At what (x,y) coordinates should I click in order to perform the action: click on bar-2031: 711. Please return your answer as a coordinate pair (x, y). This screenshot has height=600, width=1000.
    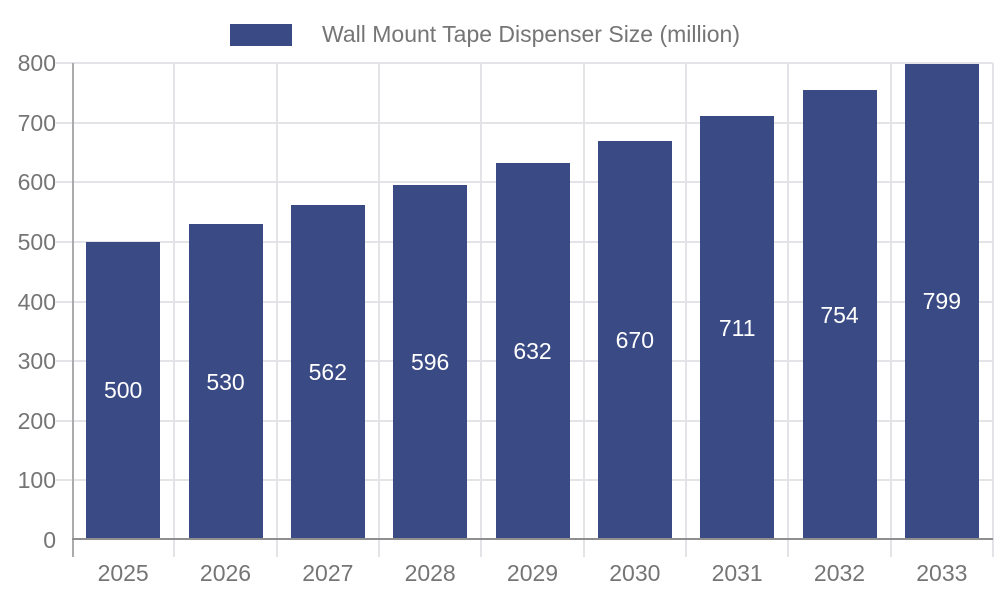
    Looking at the image, I should click on (737, 328).